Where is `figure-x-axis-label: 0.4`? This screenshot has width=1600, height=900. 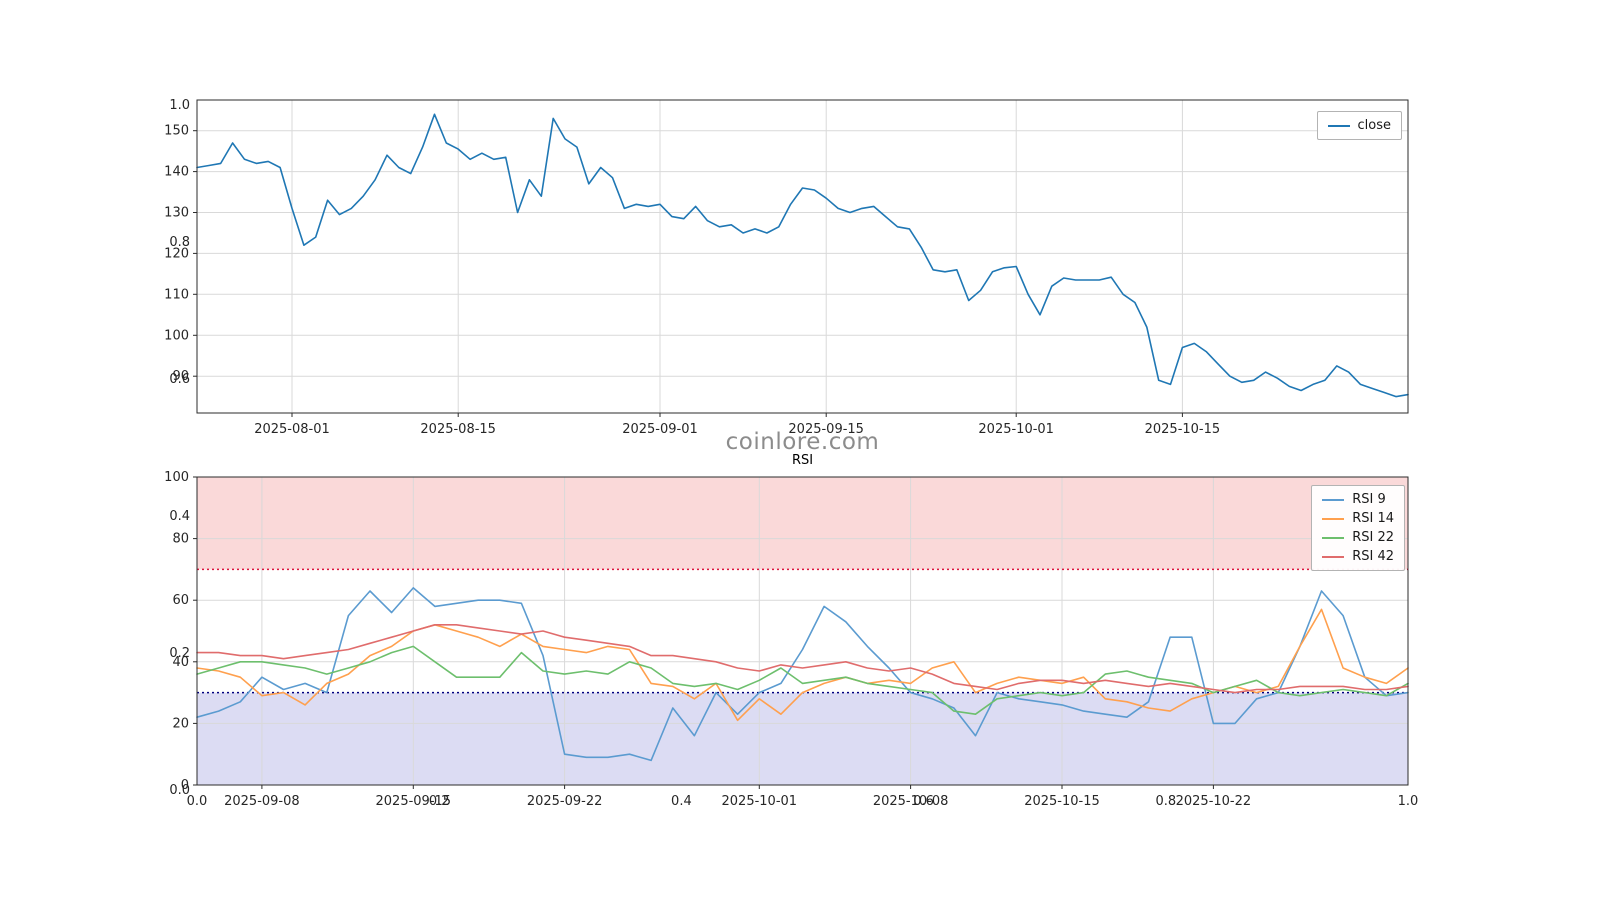 figure-x-axis-label: 0.4 is located at coordinates (681, 801).